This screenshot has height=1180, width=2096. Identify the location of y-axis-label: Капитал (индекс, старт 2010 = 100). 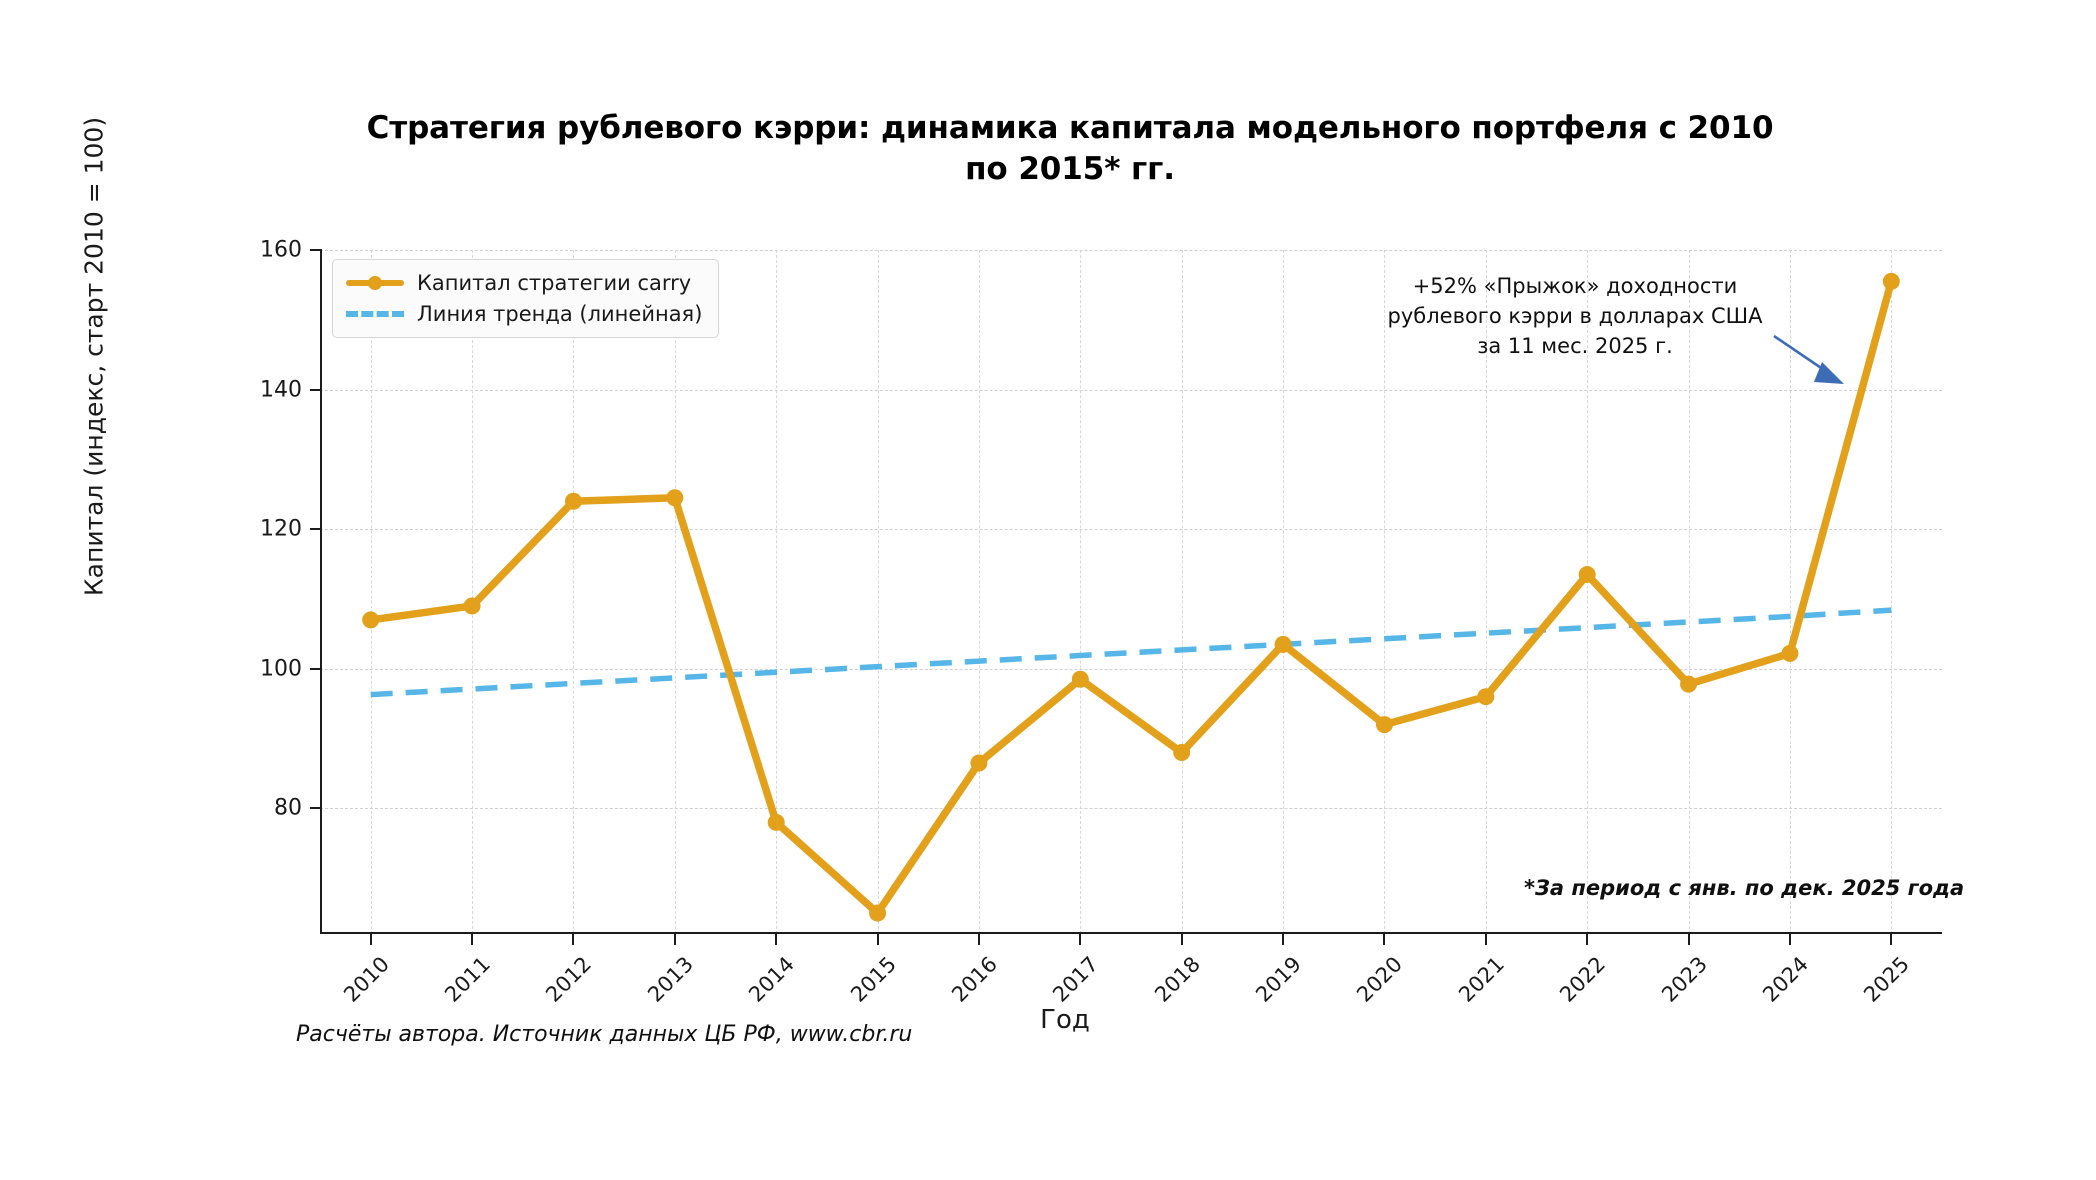
(94, 356).